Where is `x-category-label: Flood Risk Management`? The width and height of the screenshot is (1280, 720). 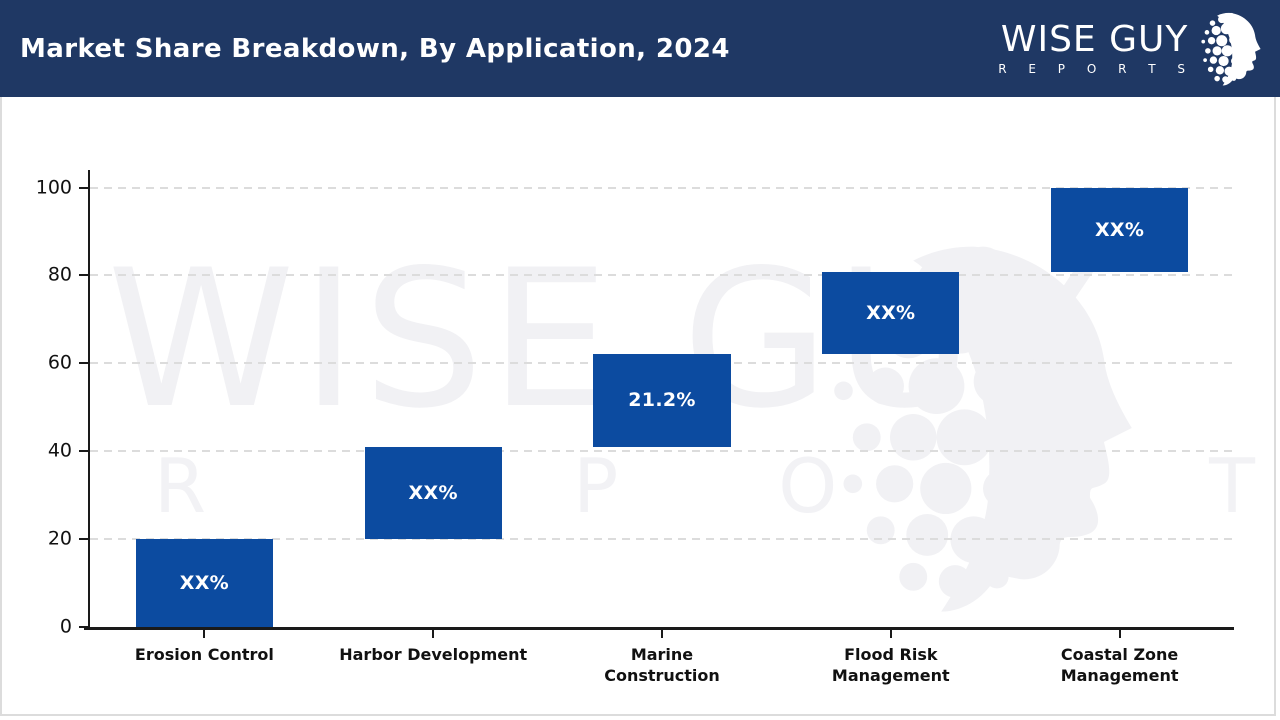 x-category-label: Flood Risk Management is located at coordinates (891, 665).